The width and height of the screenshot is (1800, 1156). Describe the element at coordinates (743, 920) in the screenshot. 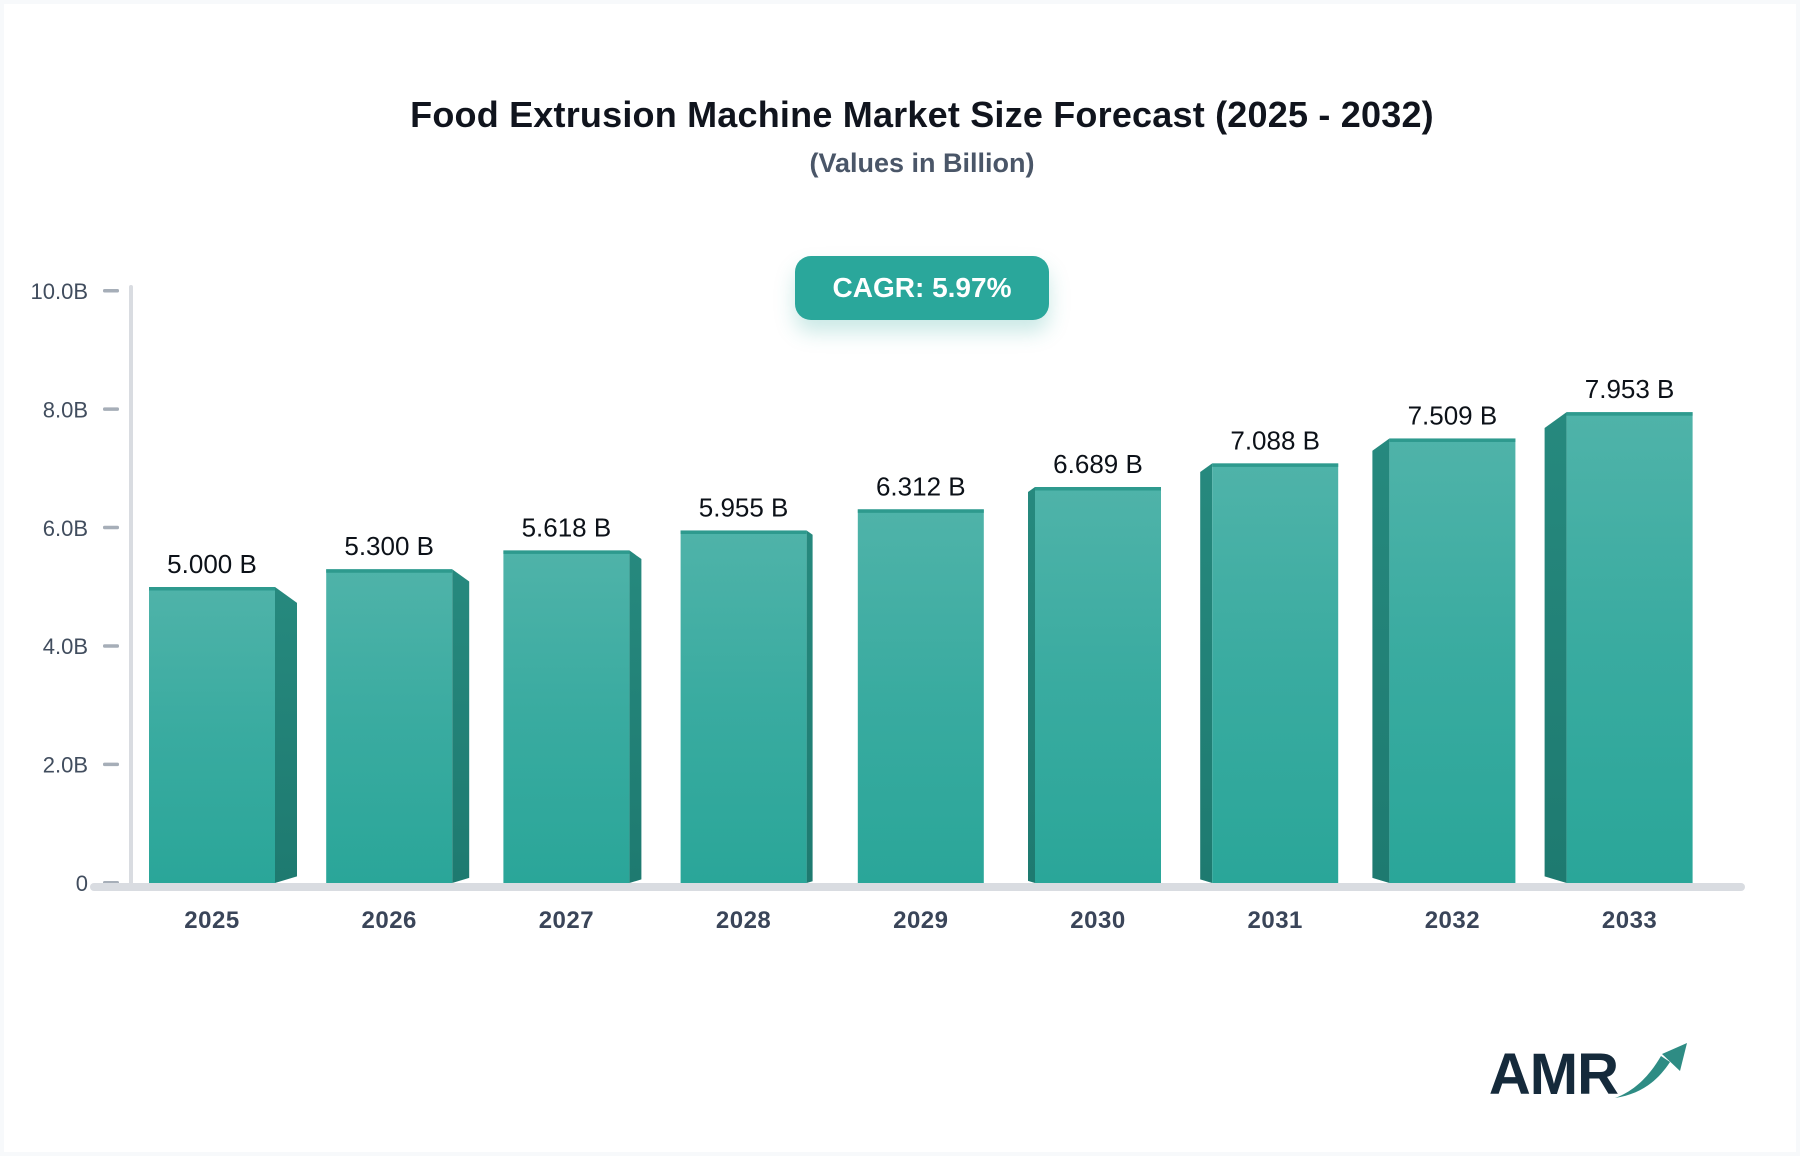

I see `x-tick-label: 2028` at that location.